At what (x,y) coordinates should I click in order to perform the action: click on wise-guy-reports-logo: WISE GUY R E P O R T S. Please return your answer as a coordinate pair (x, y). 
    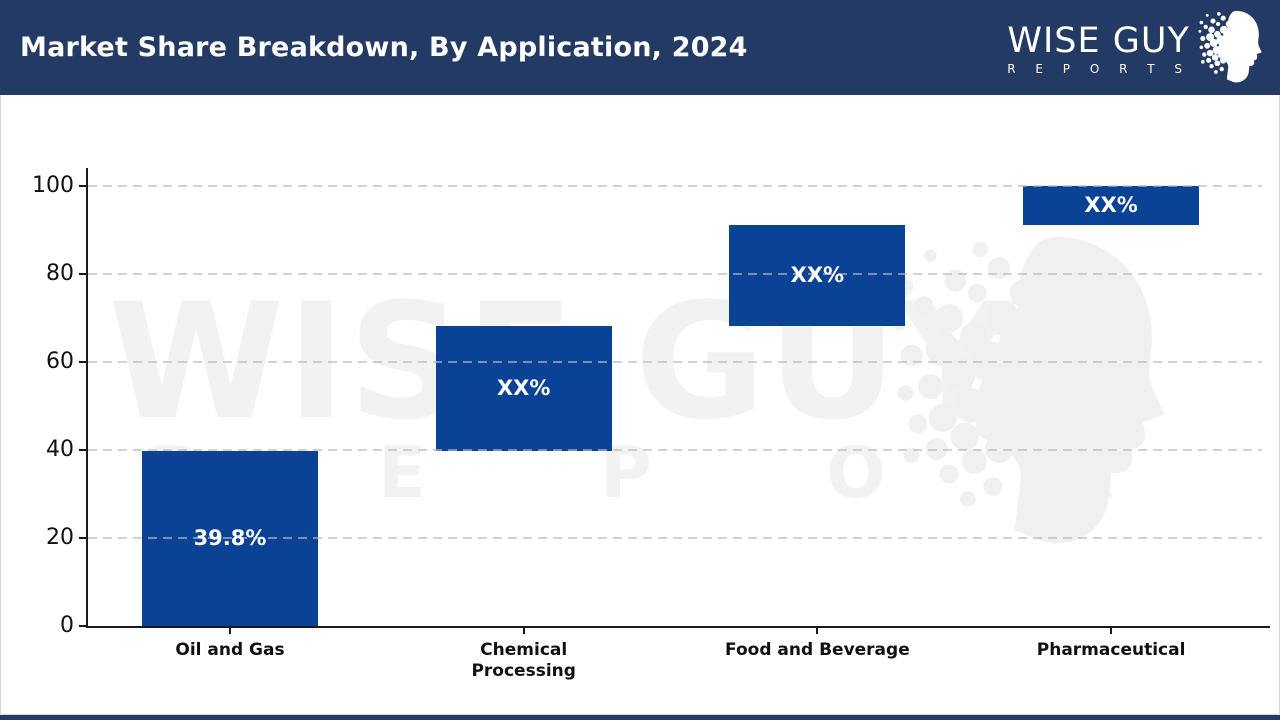
    Looking at the image, I should click on (1136, 48).